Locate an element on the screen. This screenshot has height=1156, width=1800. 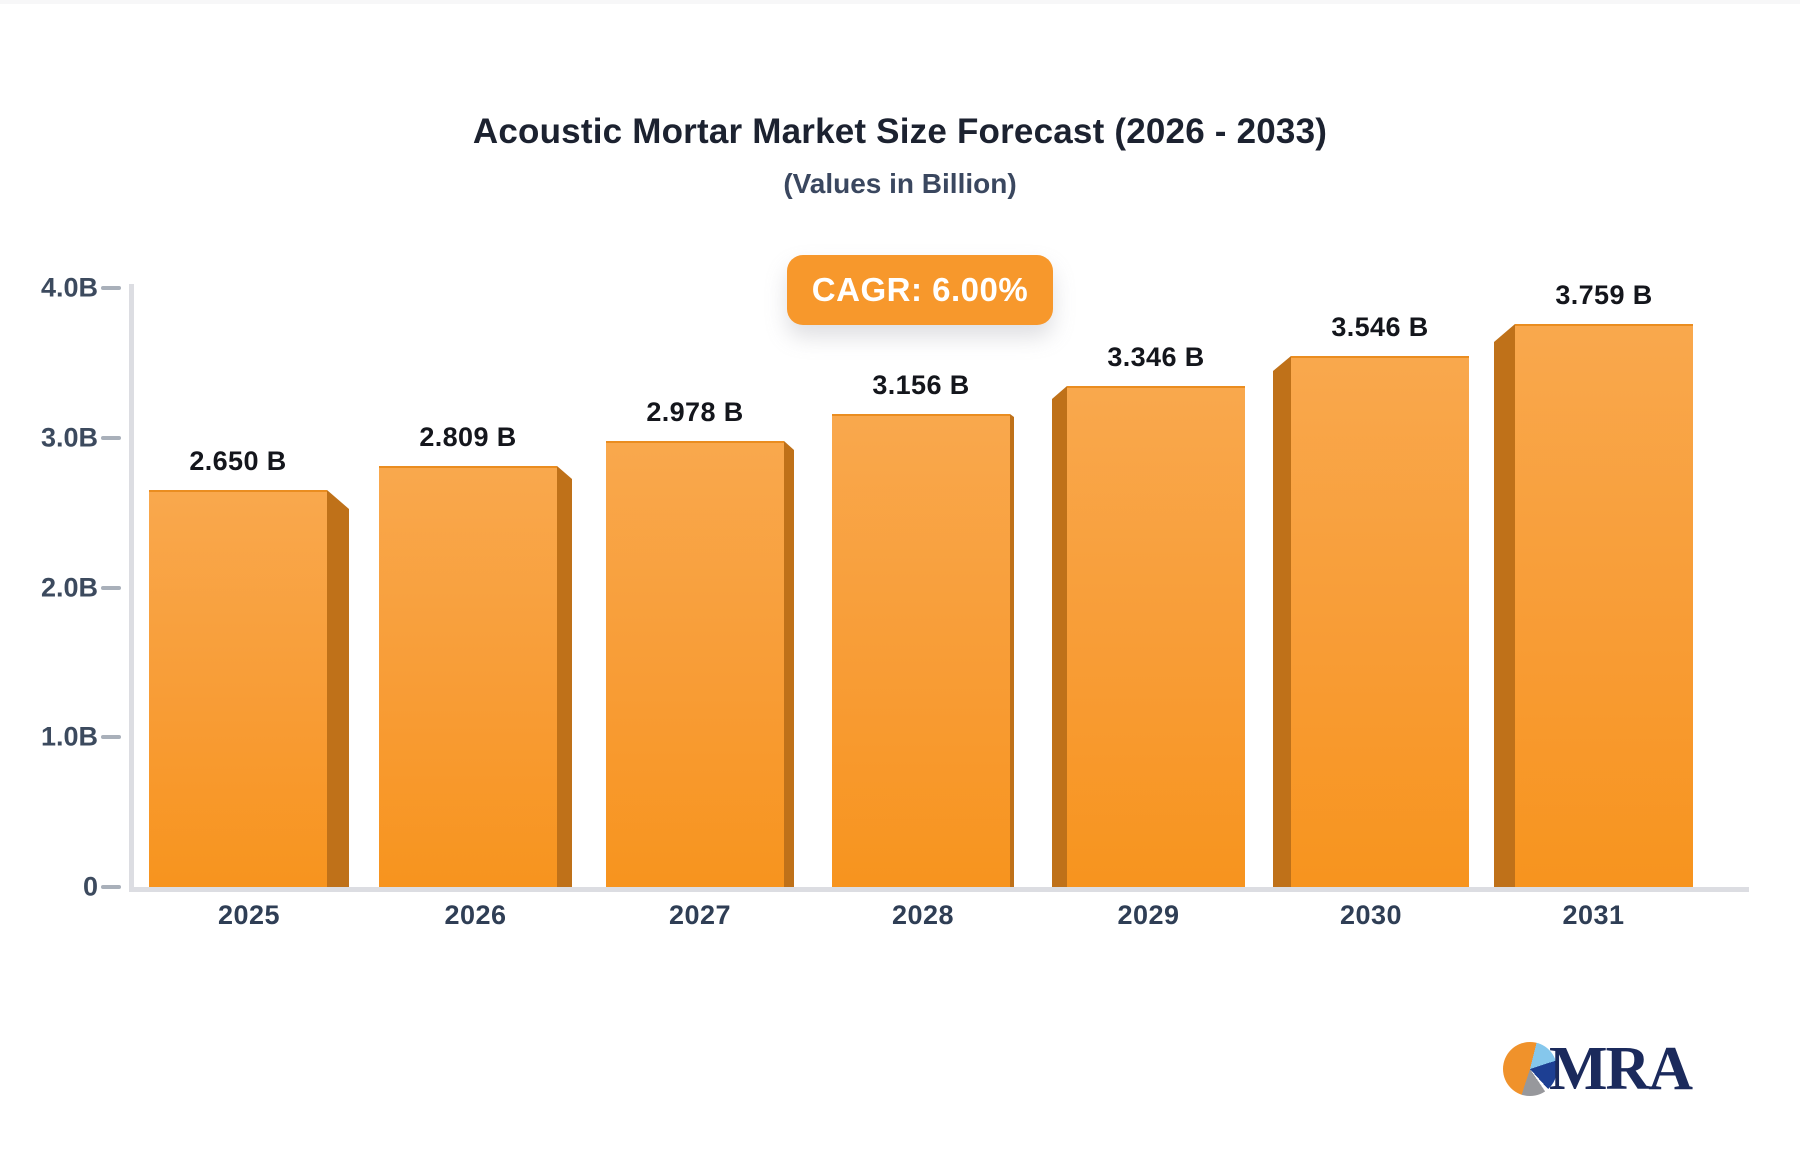
chart-subtitle: (Values in Billion) is located at coordinates (900, 183).